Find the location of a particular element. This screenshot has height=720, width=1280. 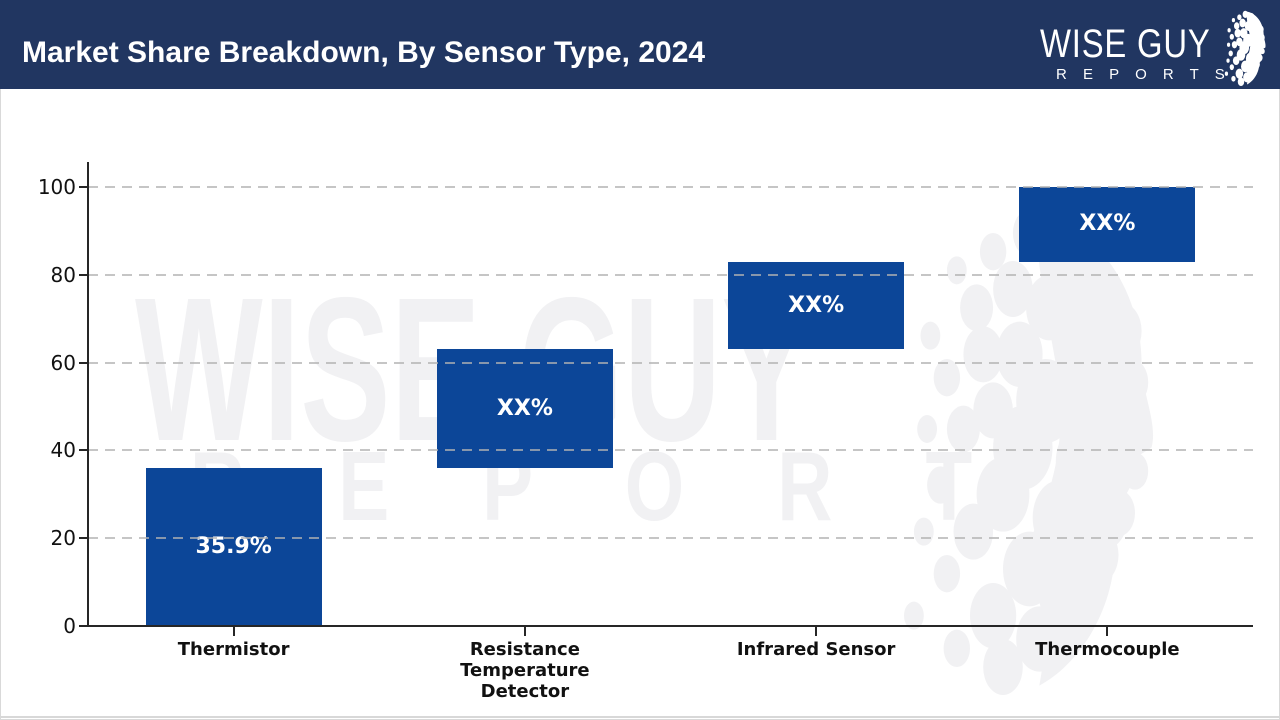

y-tick-label: 0 is located at coordinates (69, 626).